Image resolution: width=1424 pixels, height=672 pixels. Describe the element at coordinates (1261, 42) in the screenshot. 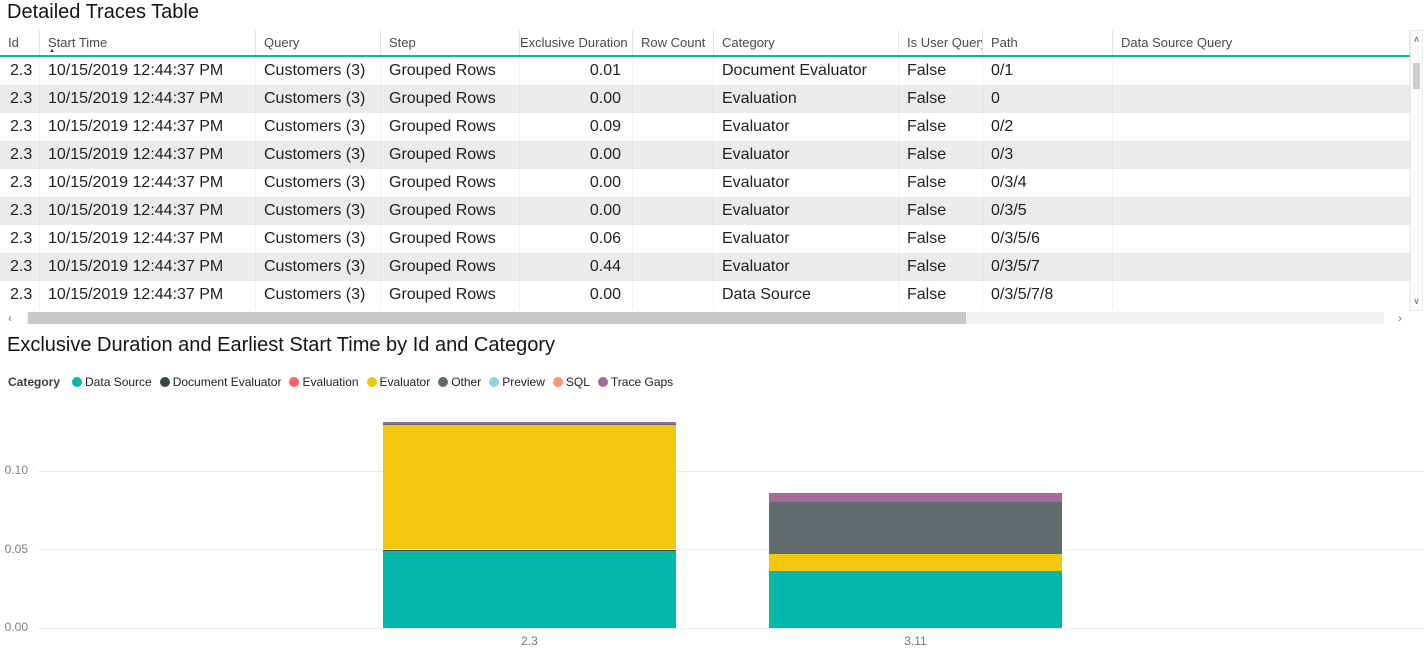

I see `column-header-data-source-query: Data Source Query` at that location.